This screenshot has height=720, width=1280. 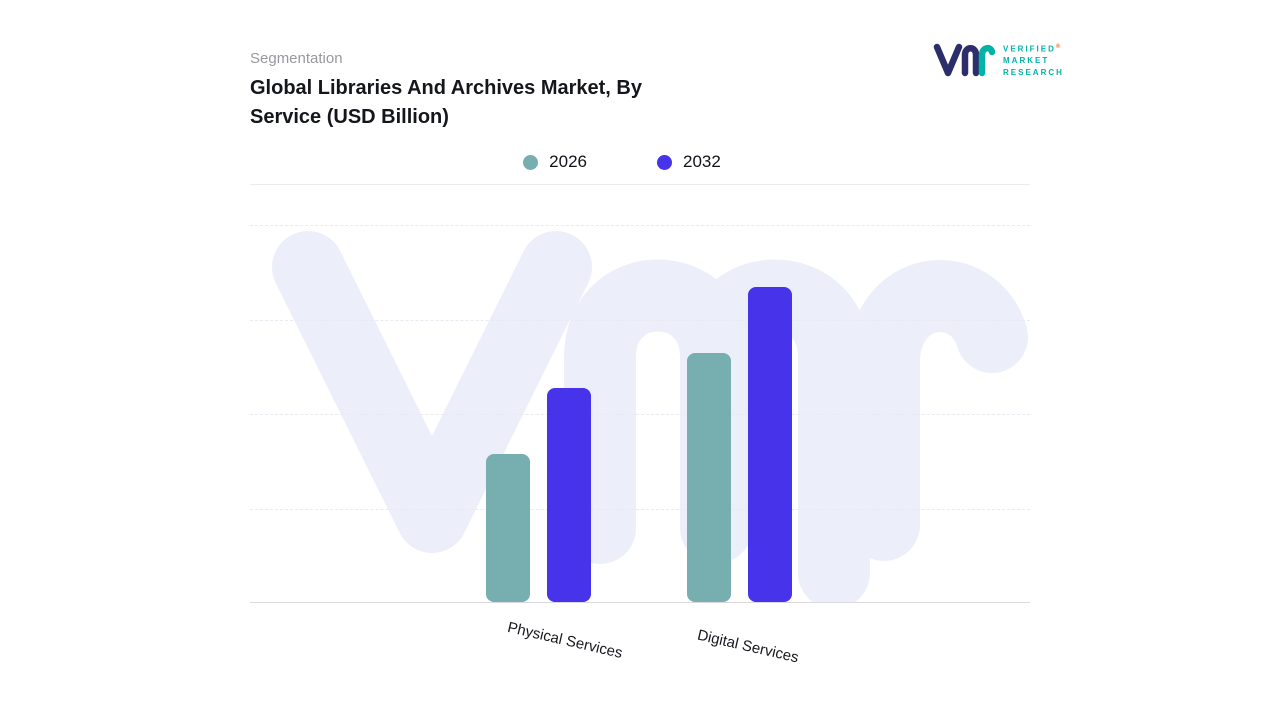 What do you see at coordinates (1029, 49) in the screenshot?
I see `brand-line-1: VERIFIED` at bounding box center [1029, 49].